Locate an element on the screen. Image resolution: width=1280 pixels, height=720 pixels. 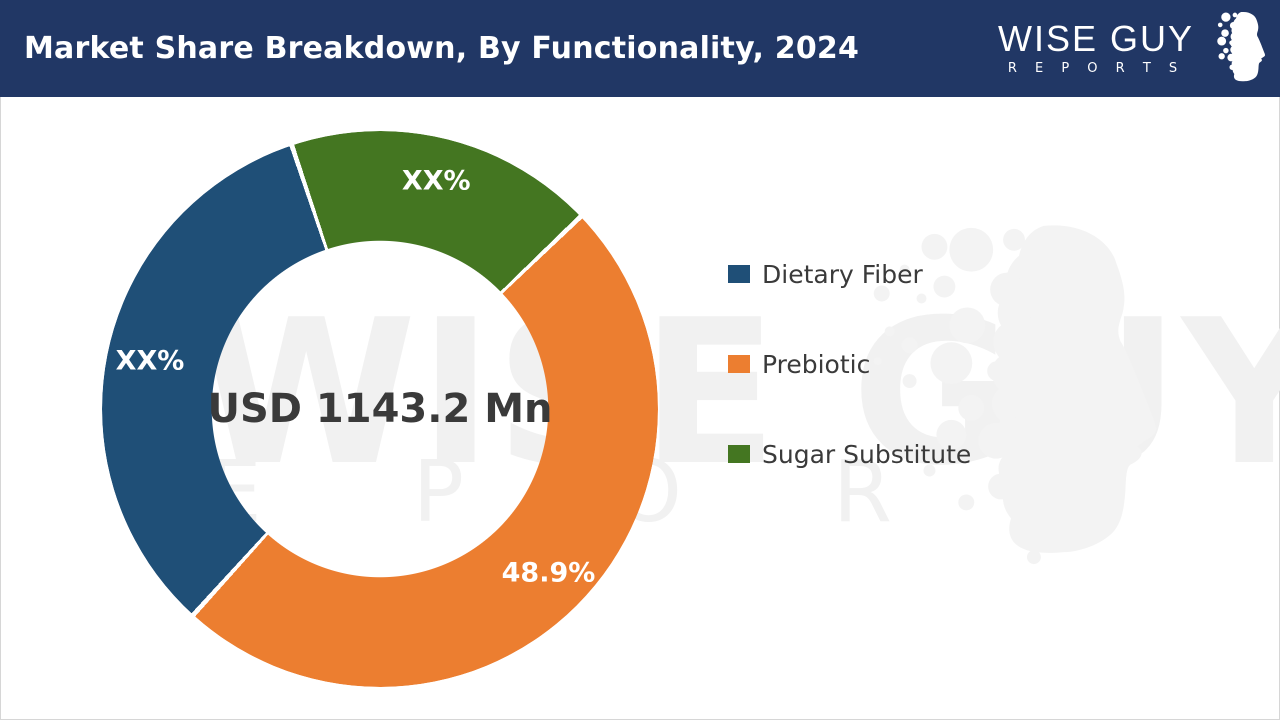
logo-reports-text: R E P O R T S is located at coordinates (1096, 68).